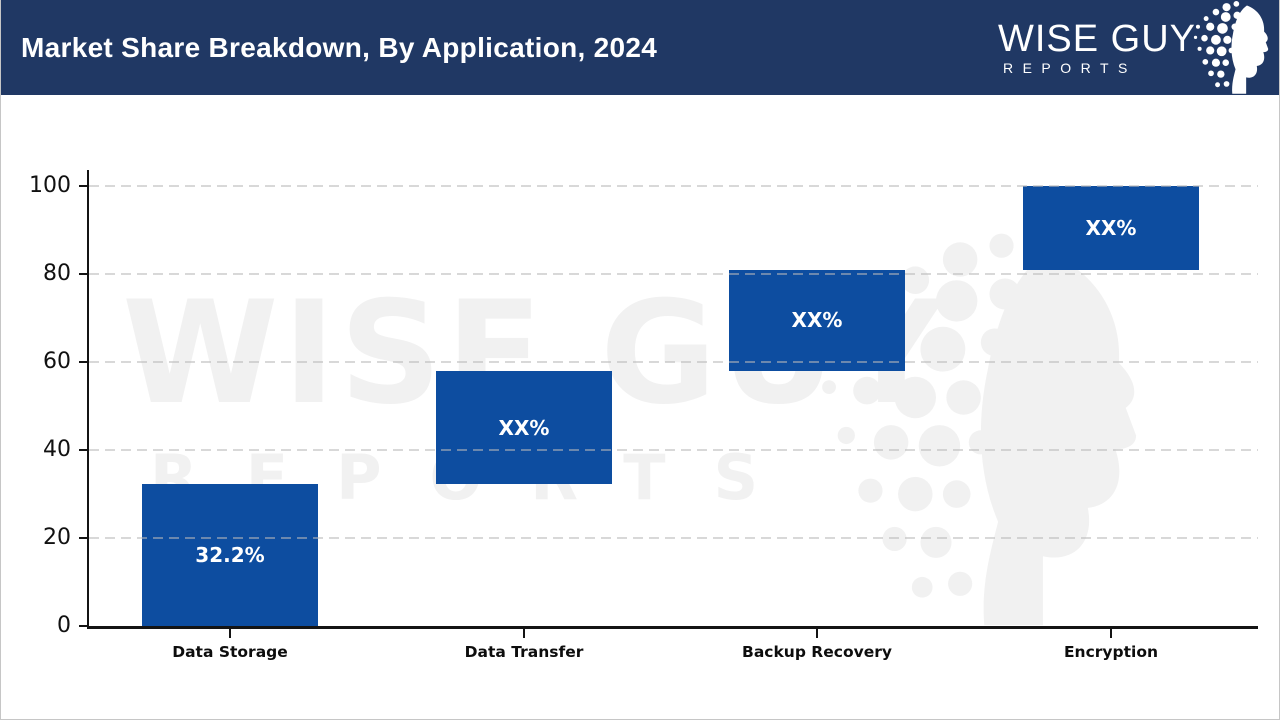 This screenshot has width=1280, height=720. I want to click on y-tick-label-40: 40, so click(57, 449).